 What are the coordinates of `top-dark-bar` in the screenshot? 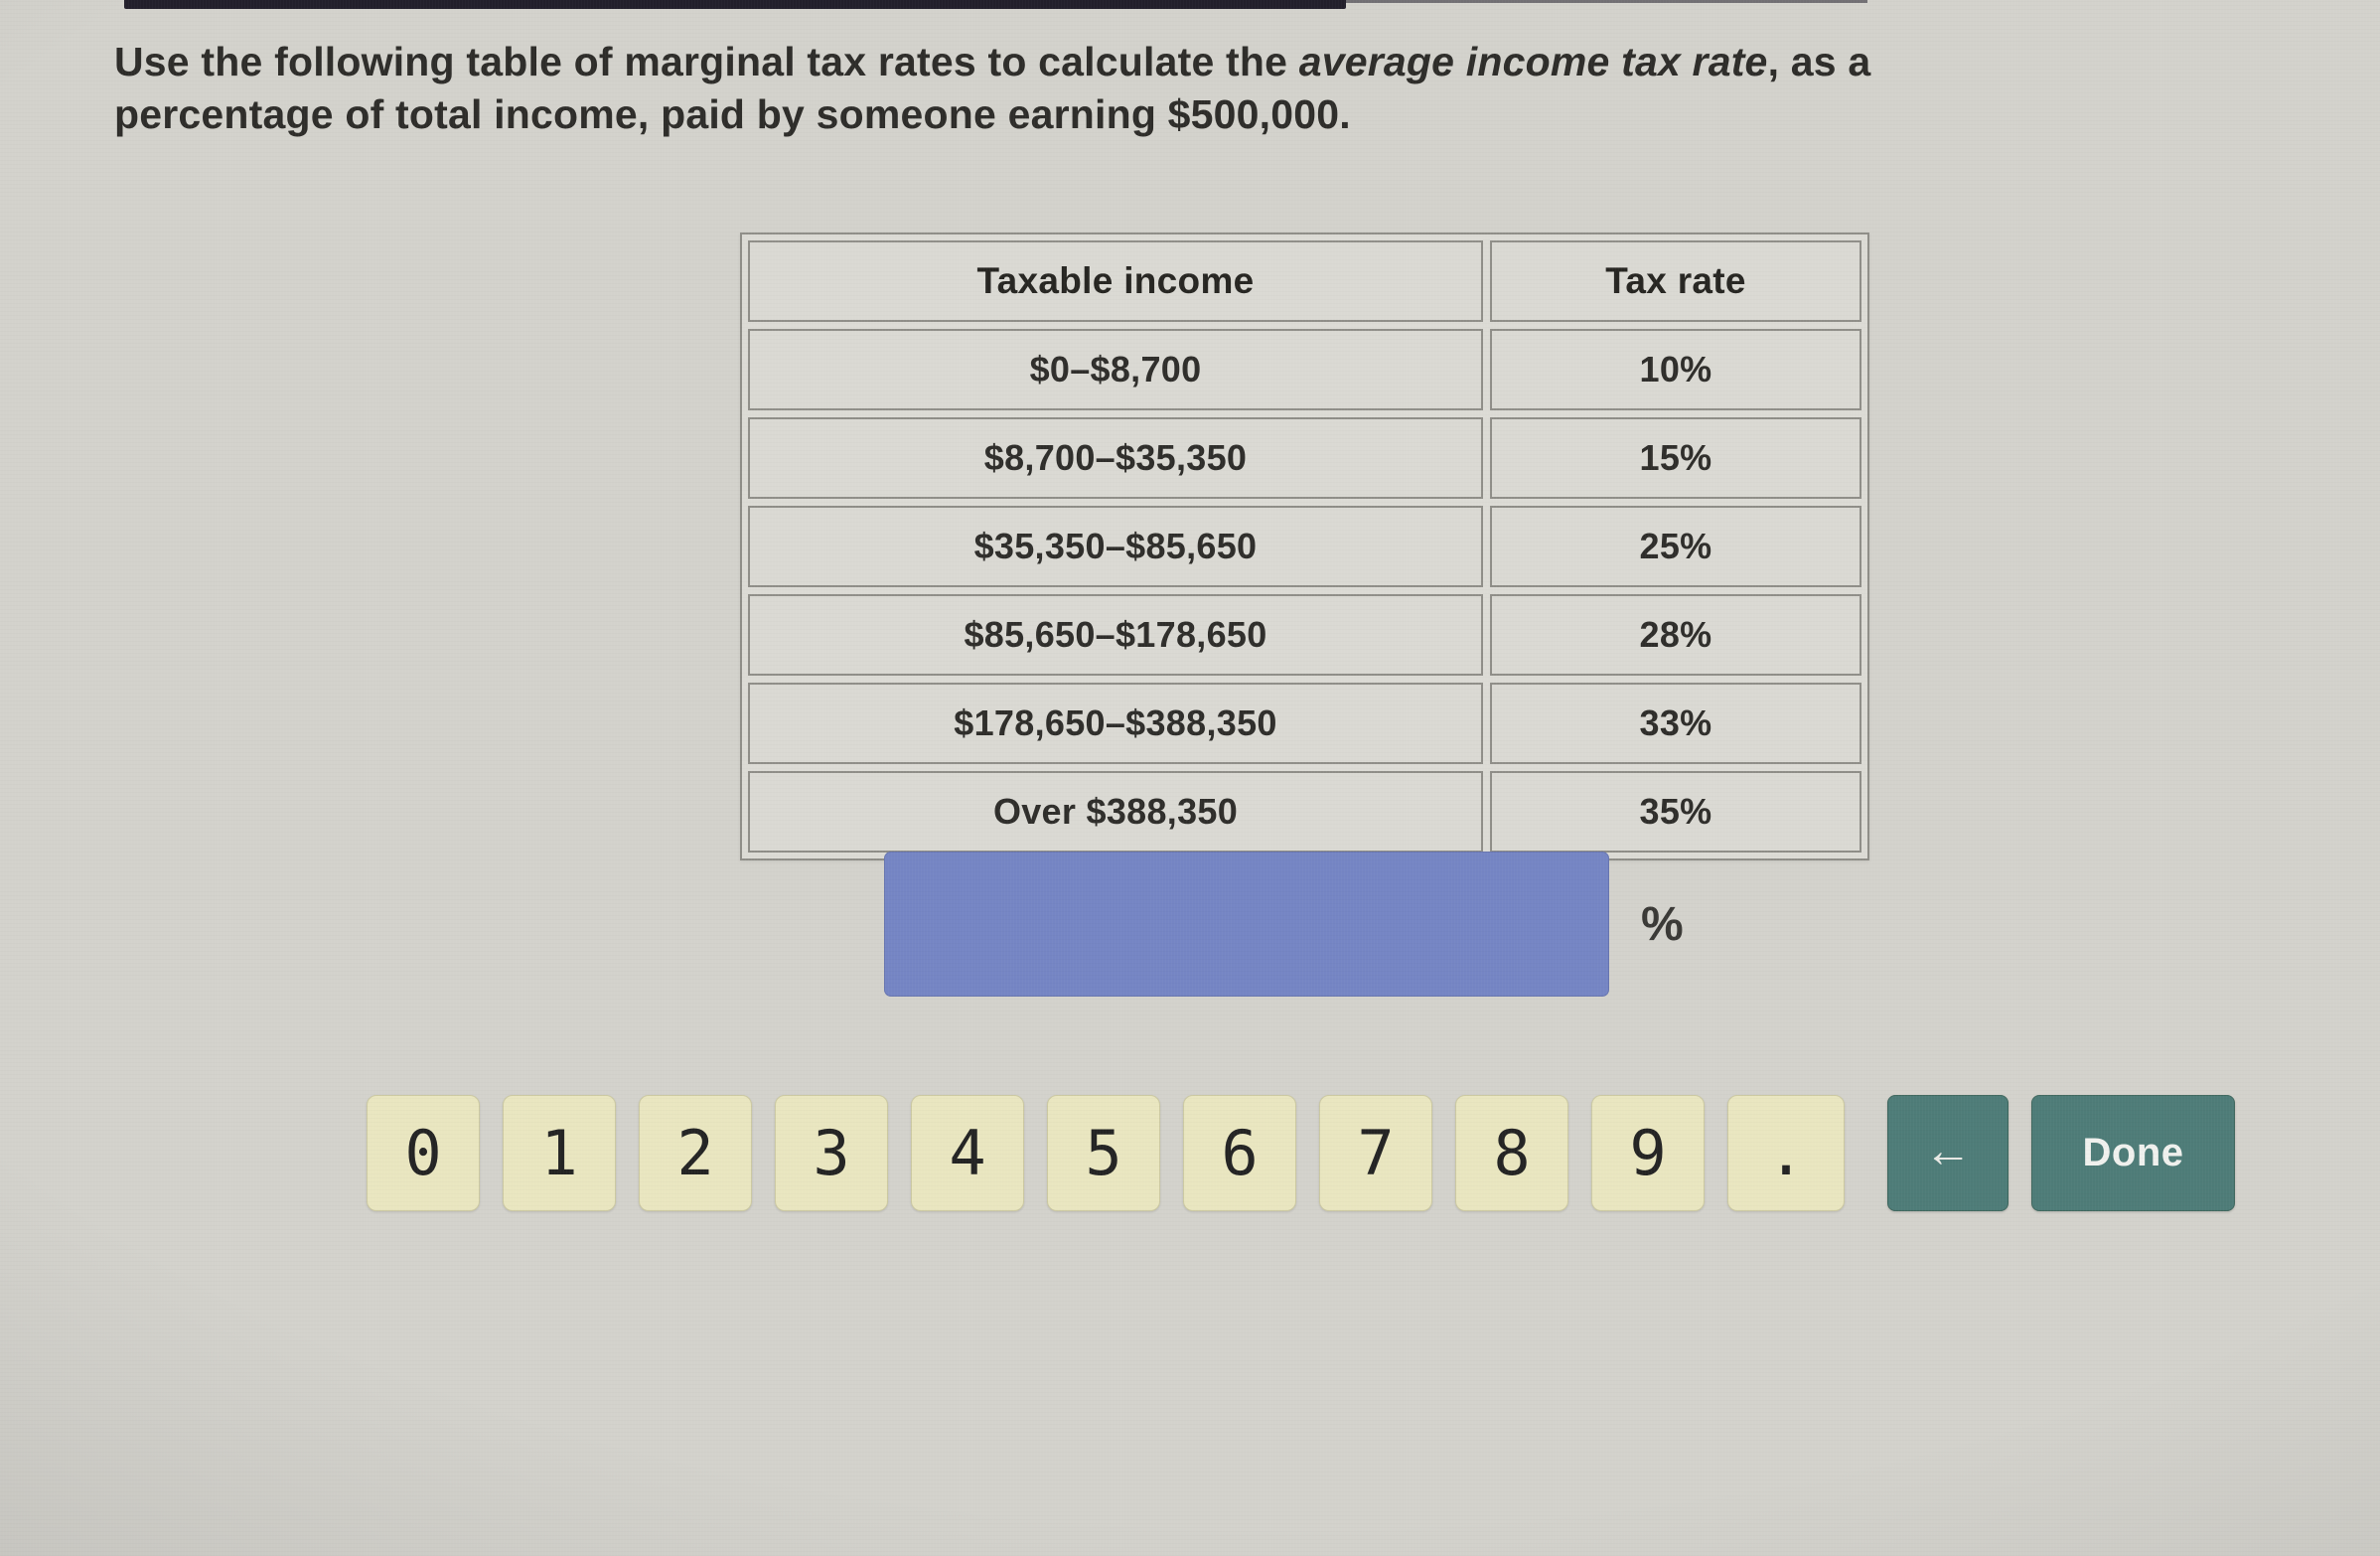 It's located at (735, 4).